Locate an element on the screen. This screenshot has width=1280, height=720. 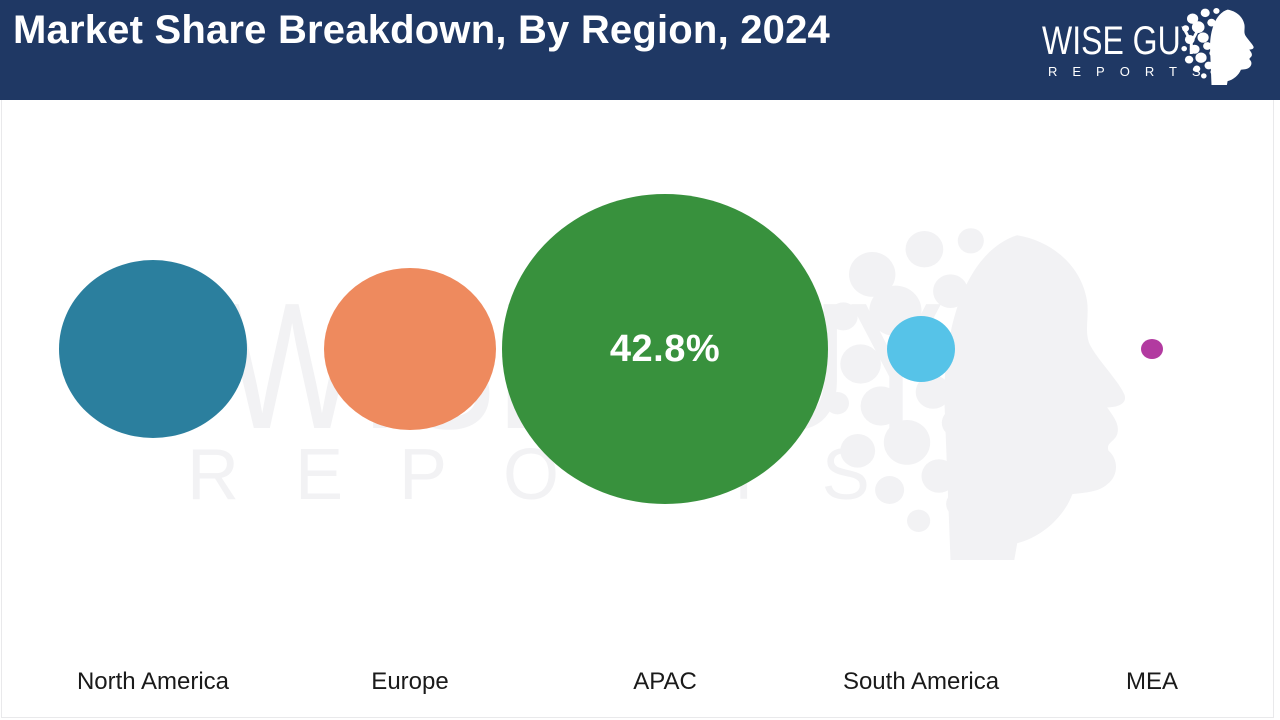
category-label-europe: Europe is located at coordinates (410, 681).